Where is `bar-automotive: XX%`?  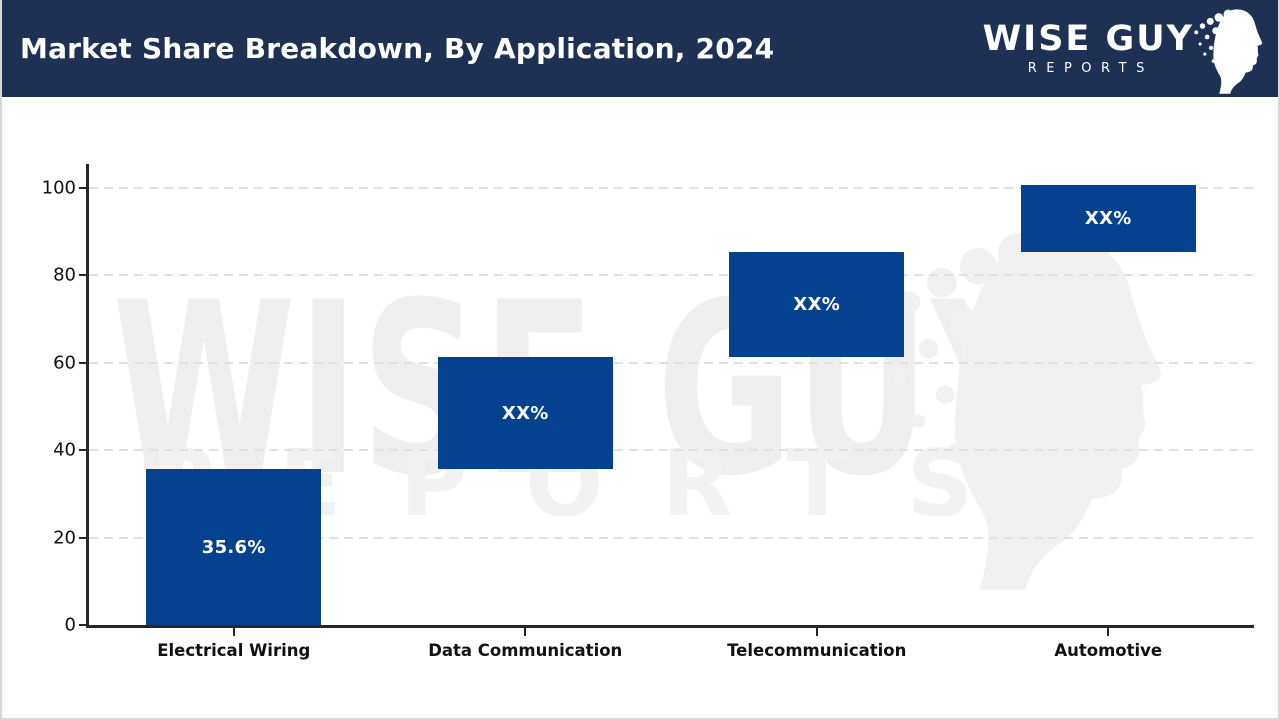 bar-automotive: XX% is located at coordinates (1108, 218).